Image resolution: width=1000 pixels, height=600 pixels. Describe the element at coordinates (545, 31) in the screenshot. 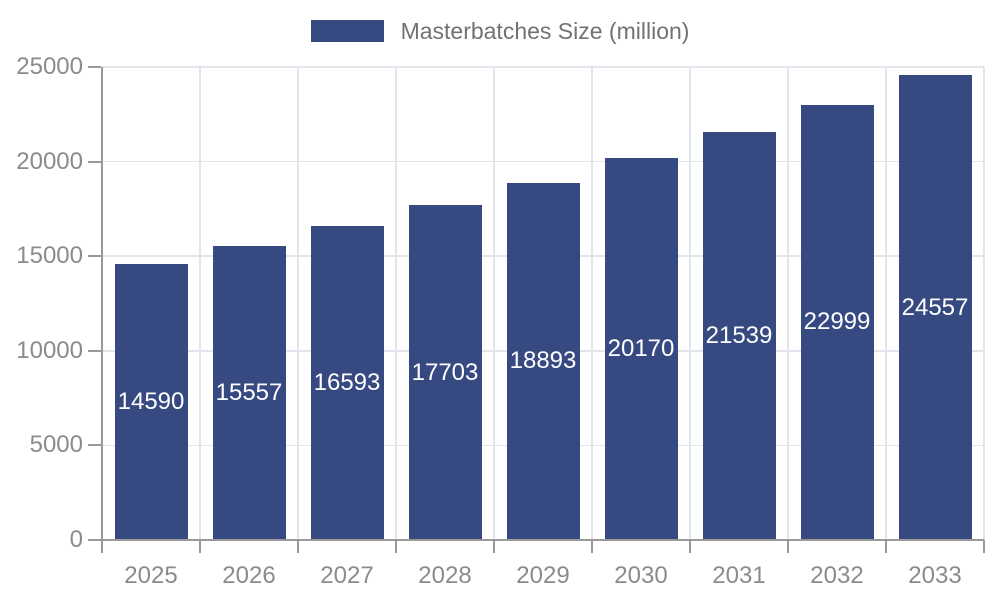

I see `legend-label: Masterbatches Size (million)` at that location.